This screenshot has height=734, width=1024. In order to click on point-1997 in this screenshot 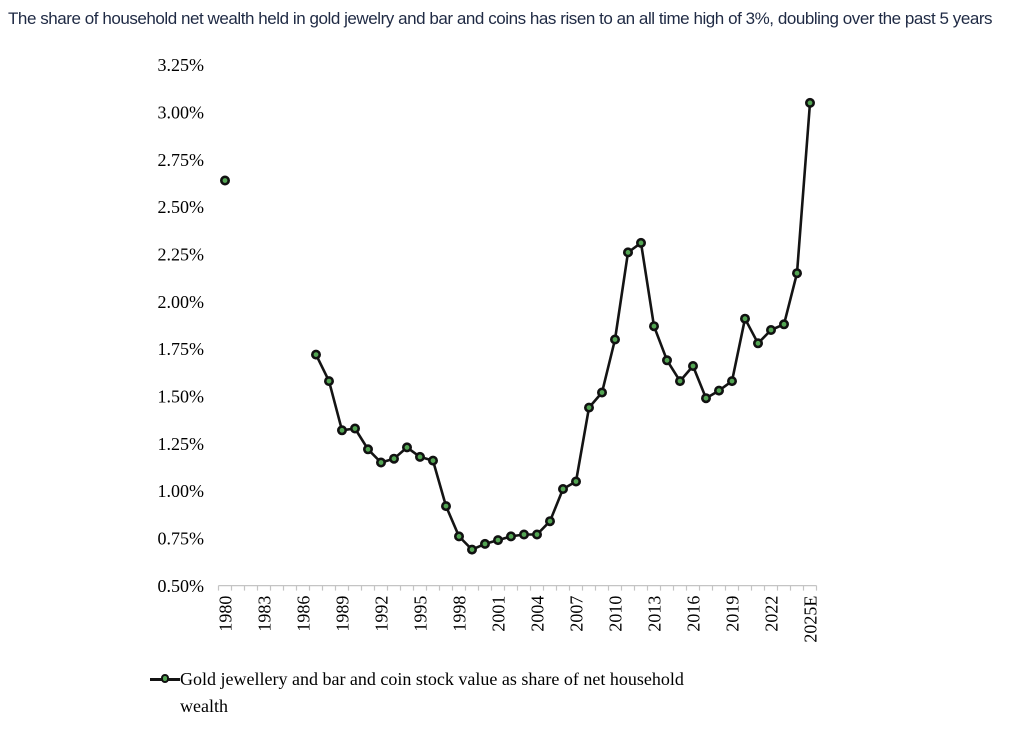, I will do `click(445, 506)`.